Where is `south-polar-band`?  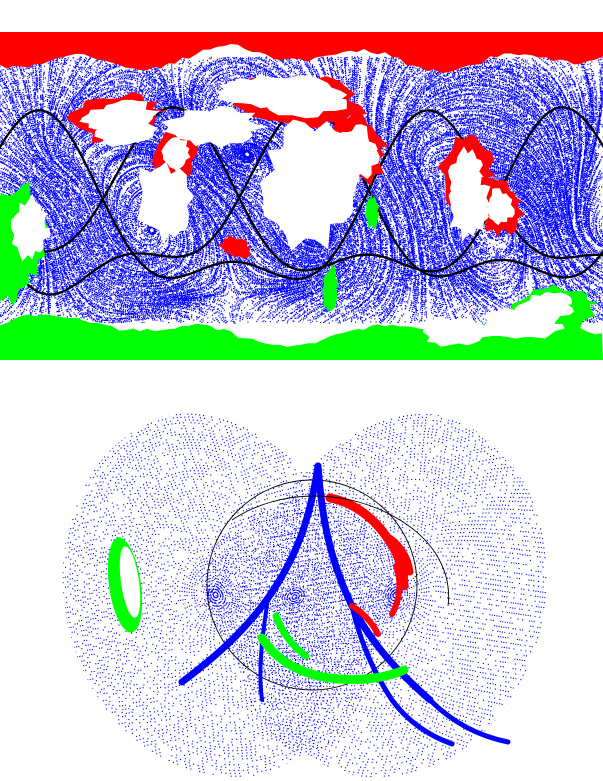
south-polar-band is located at coordinates (301, 336).